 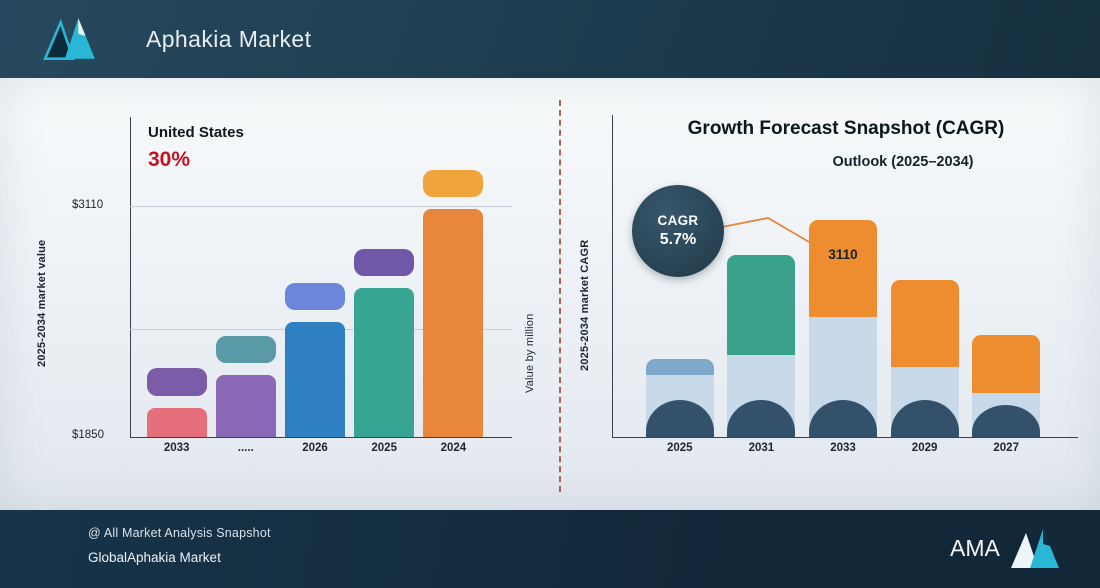 I want to click on footer-brand-text: AMA, so click(x=975, y=548).